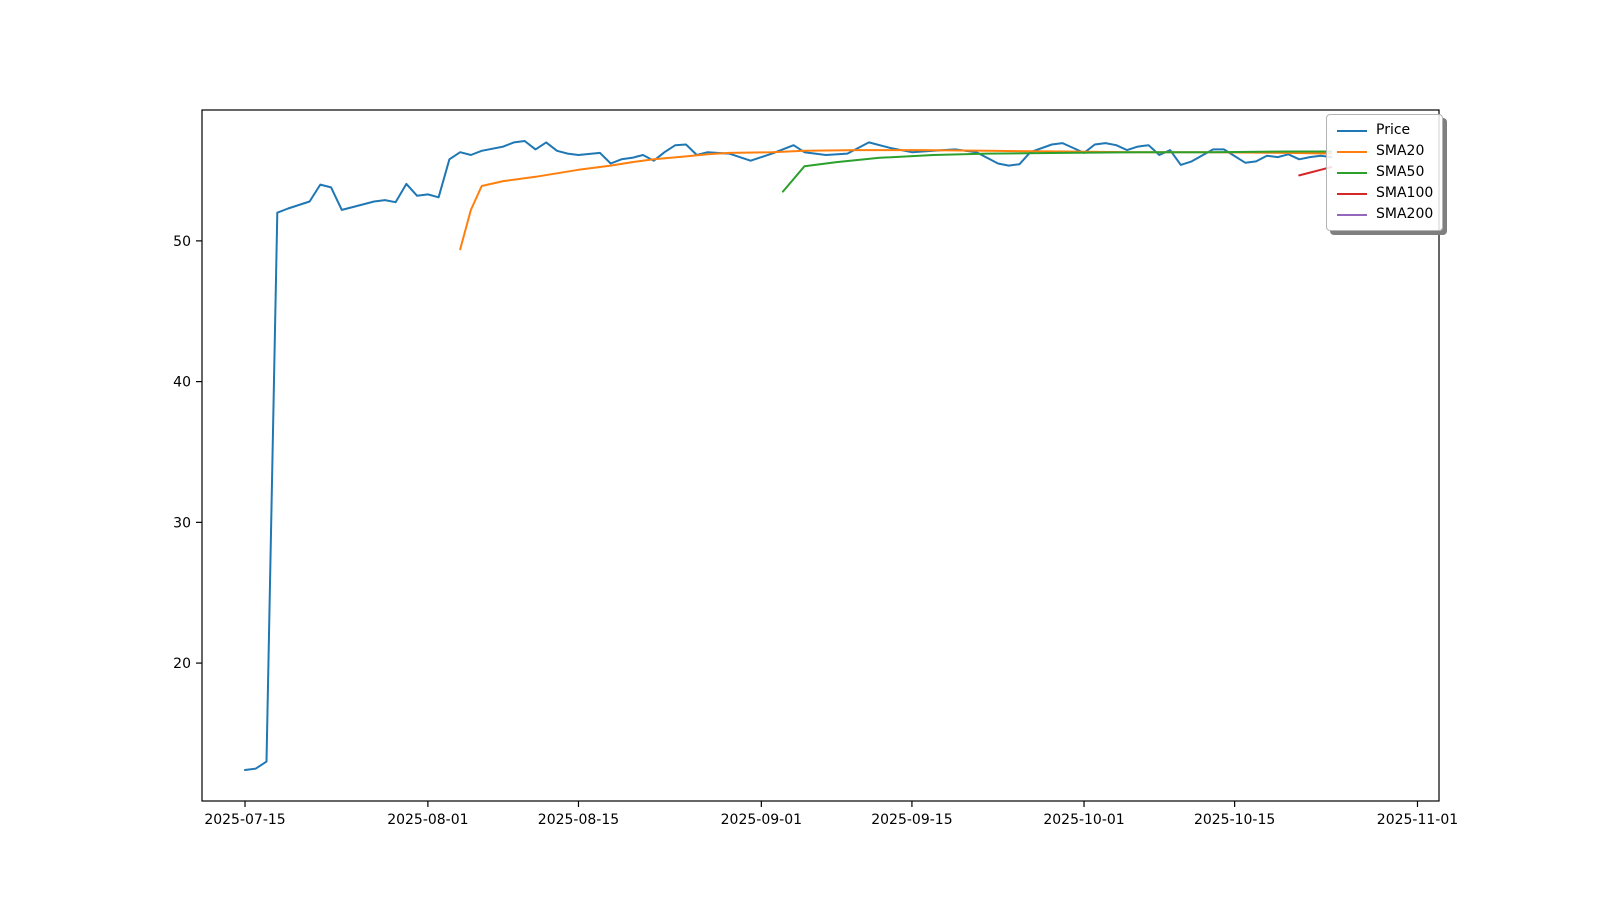 The width and height of the screenshot is (1600, 900). I want to click on y-tick-label: 50, so click(182, 242).